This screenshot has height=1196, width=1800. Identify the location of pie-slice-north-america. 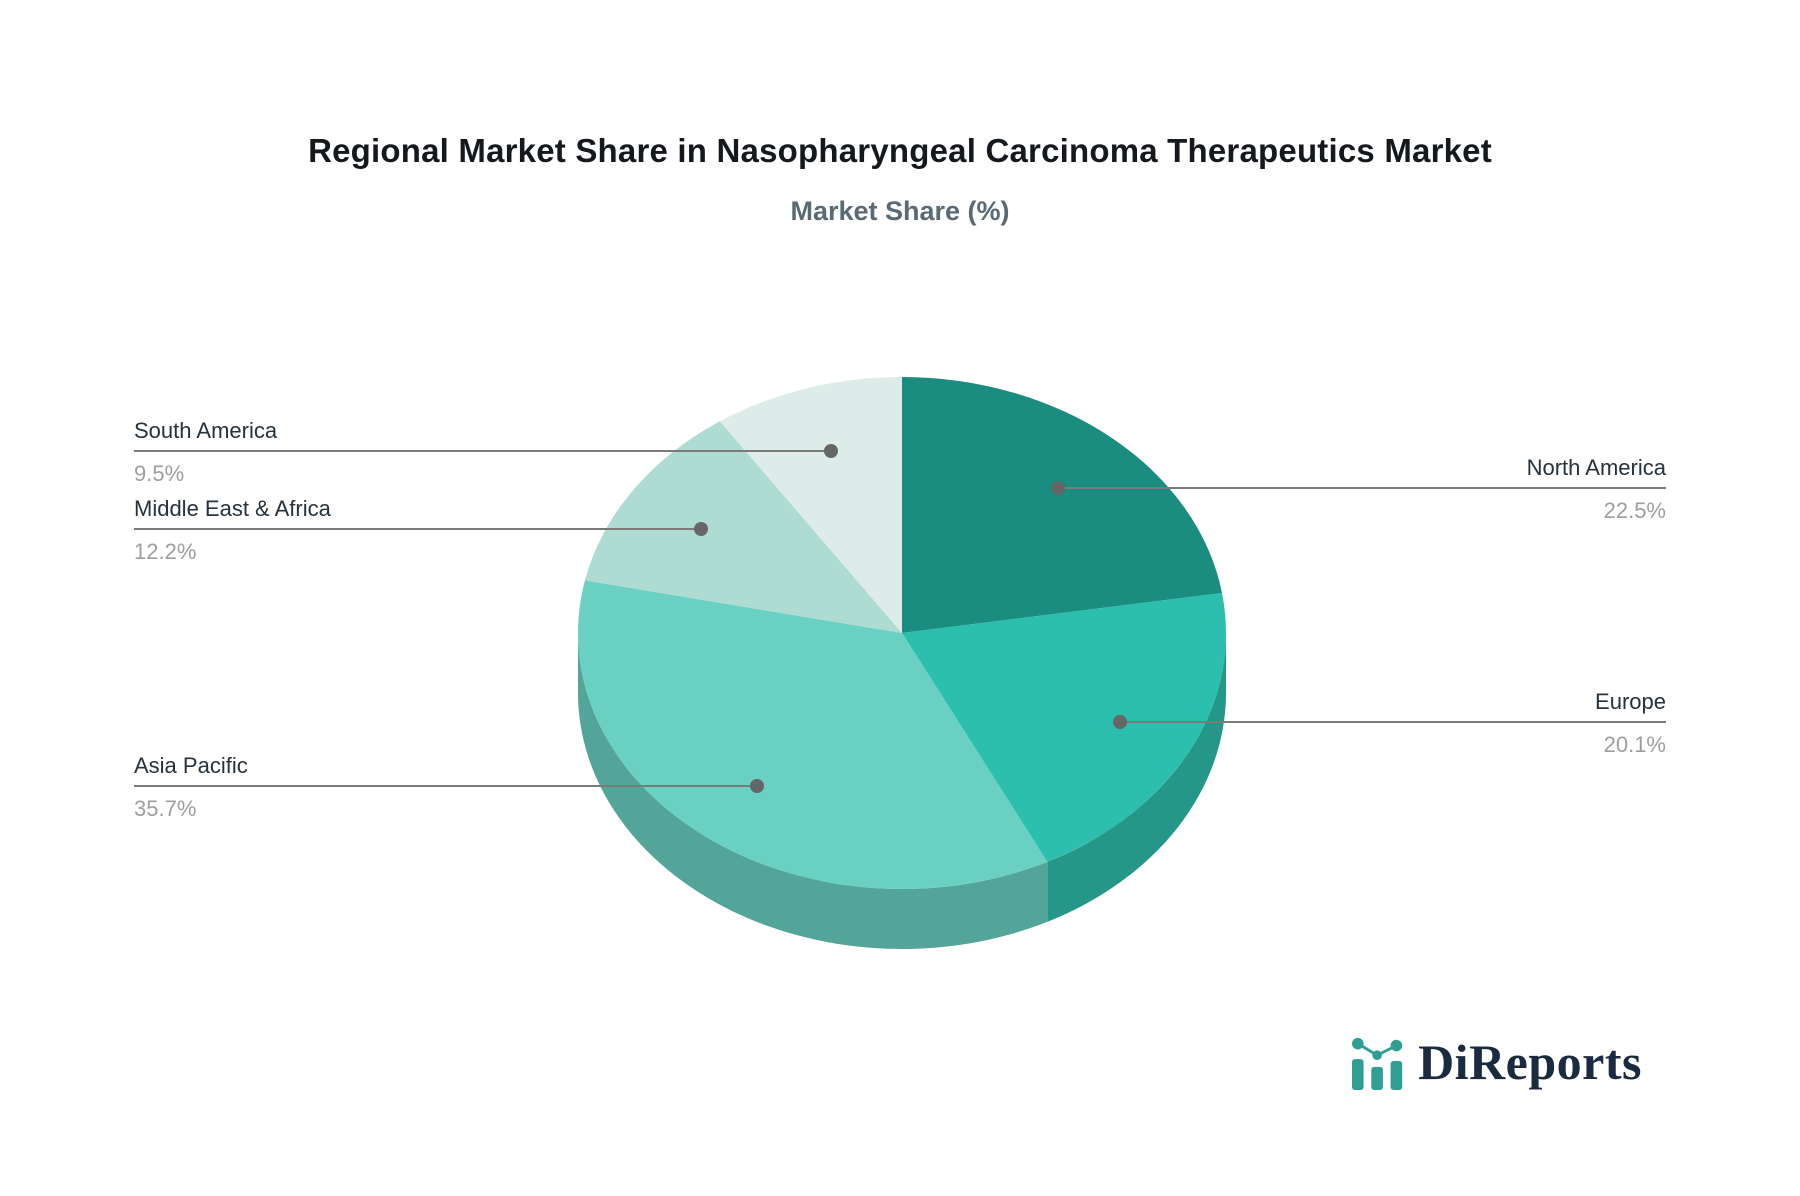
(1062, 505).